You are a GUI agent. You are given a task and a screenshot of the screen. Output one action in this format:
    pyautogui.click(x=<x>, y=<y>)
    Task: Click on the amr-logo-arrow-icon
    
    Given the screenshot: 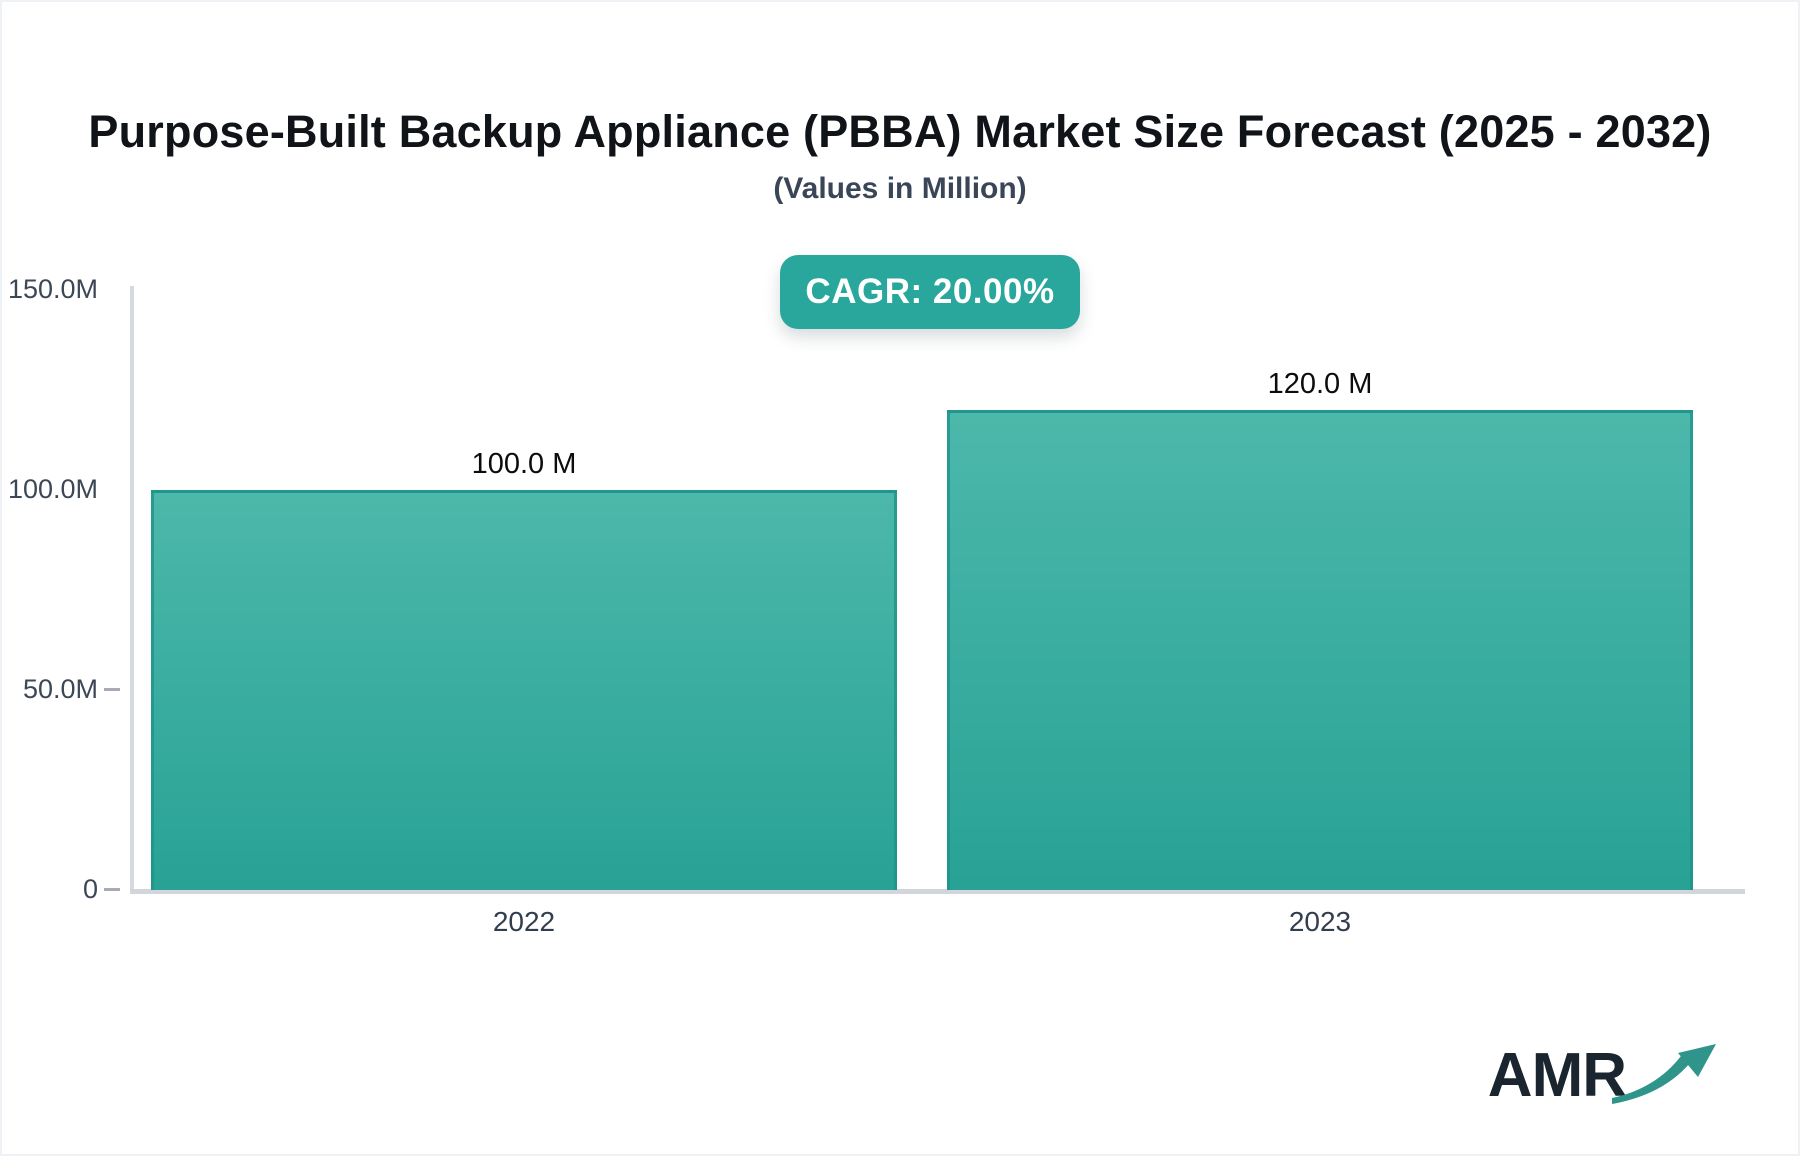 What is the action you would take?
    pyautogui.click(x=1664, y=1074)
    